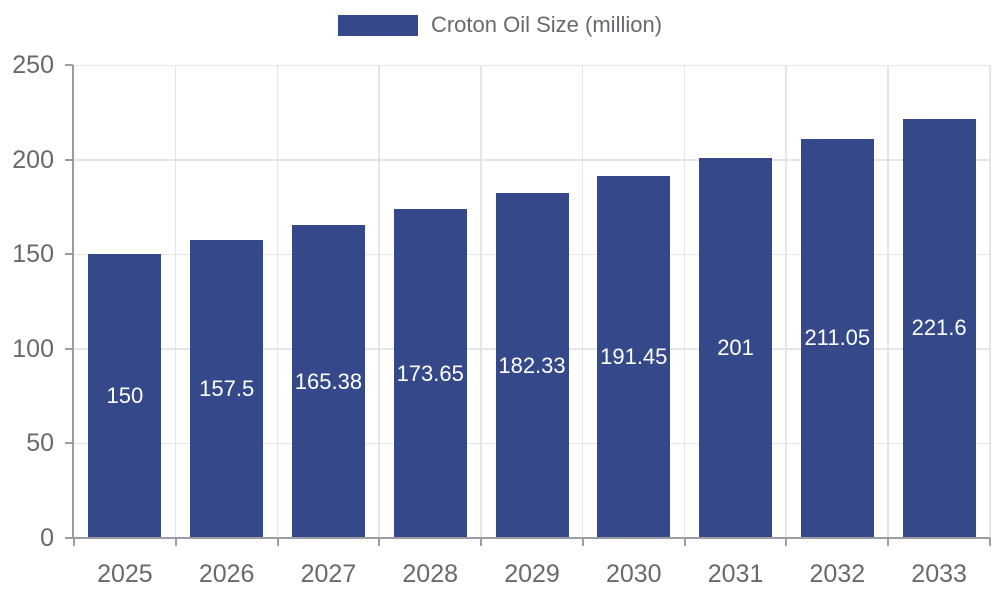 The image size is (1000, 600). What do you see at coordinates (33, 159) in the screenshot?
I see `y-axis-tick-label: 200` at bounding box center [33, 159].